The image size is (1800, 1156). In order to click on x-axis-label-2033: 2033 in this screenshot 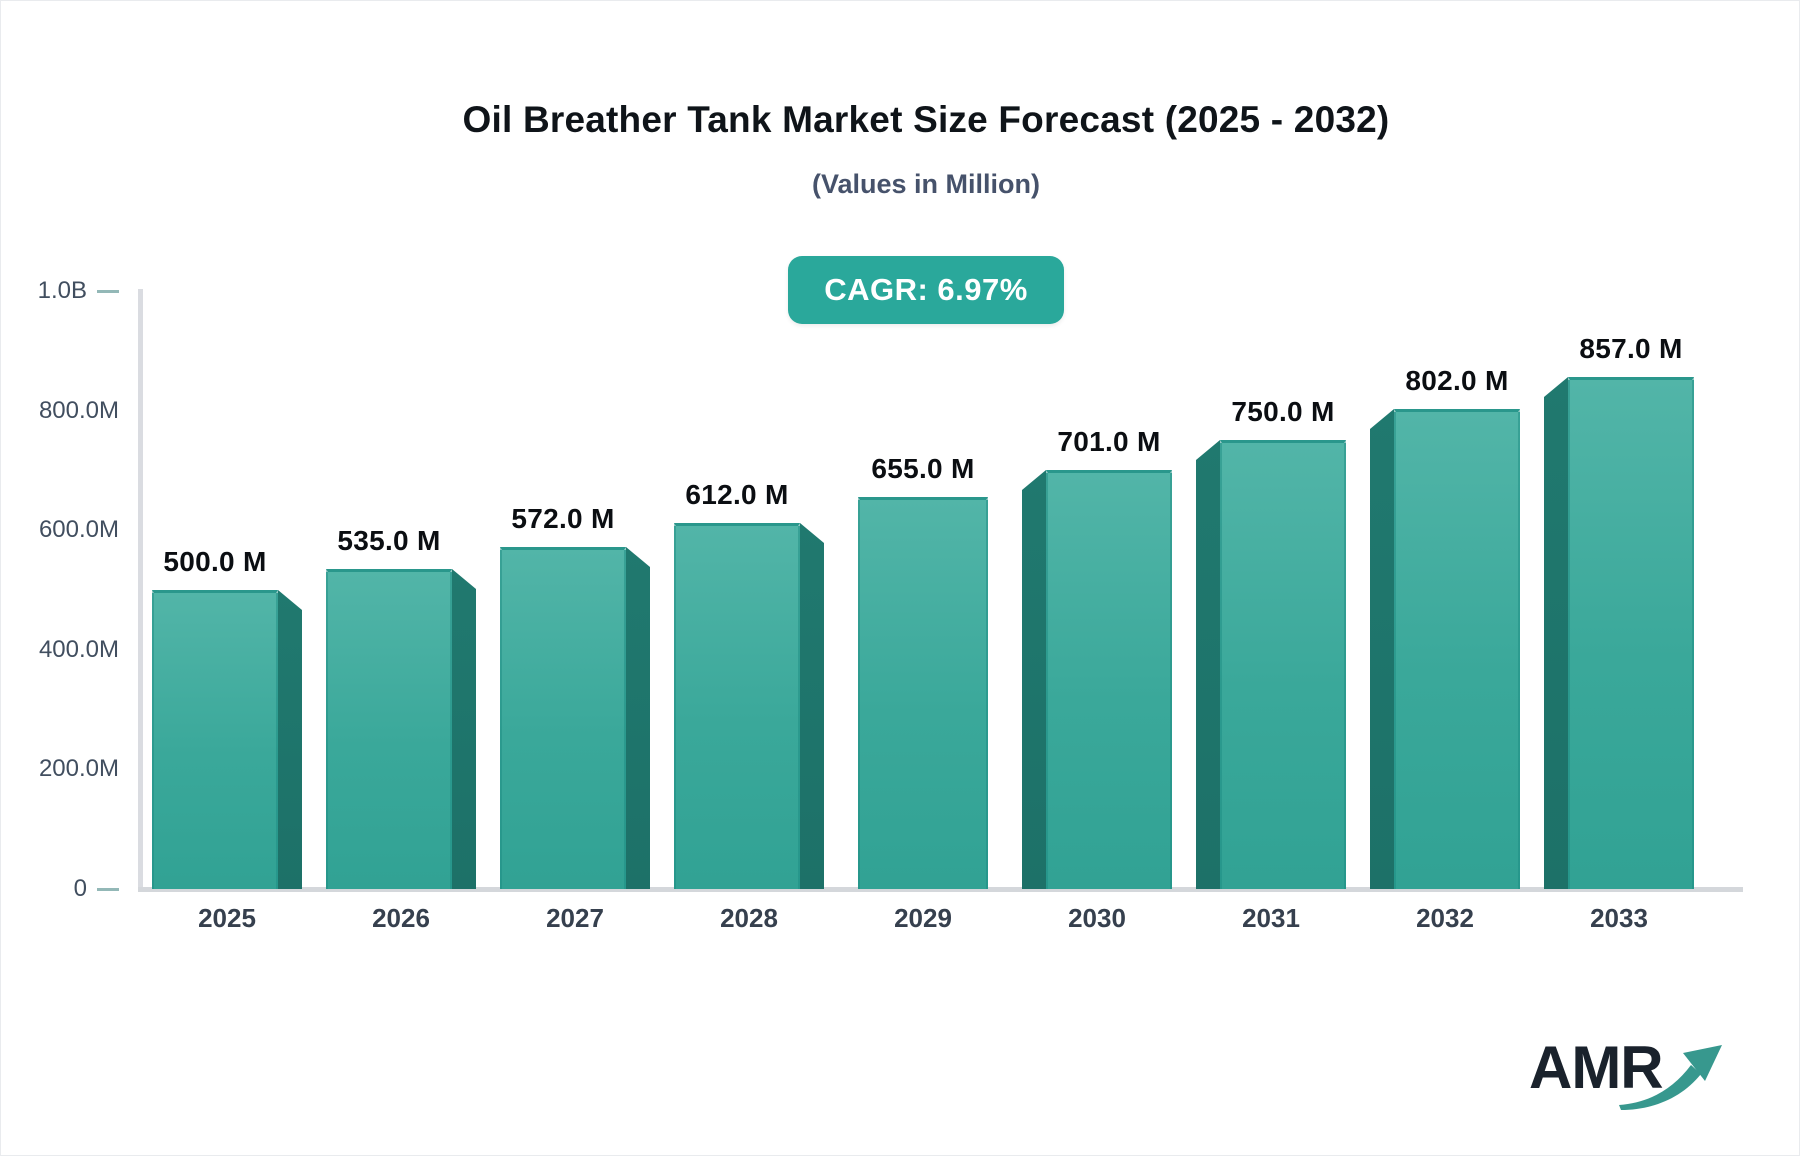, I will do `click(1619, 918)`.